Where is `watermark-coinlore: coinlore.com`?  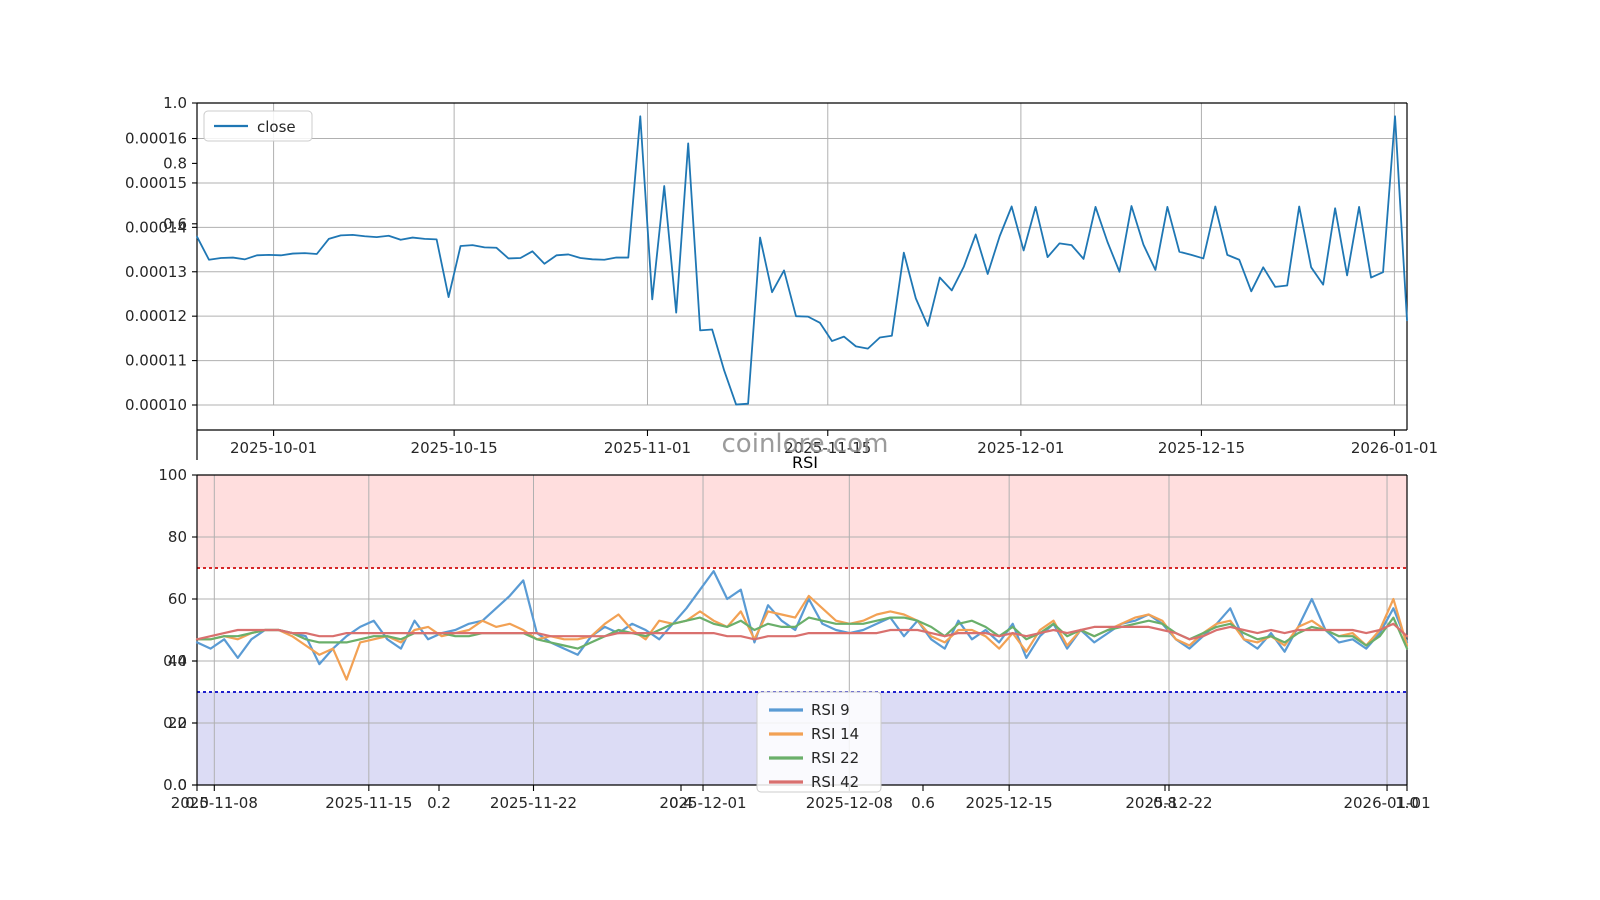 watermark-coinlore: coinlore.com is located at coordinates (805, 444).